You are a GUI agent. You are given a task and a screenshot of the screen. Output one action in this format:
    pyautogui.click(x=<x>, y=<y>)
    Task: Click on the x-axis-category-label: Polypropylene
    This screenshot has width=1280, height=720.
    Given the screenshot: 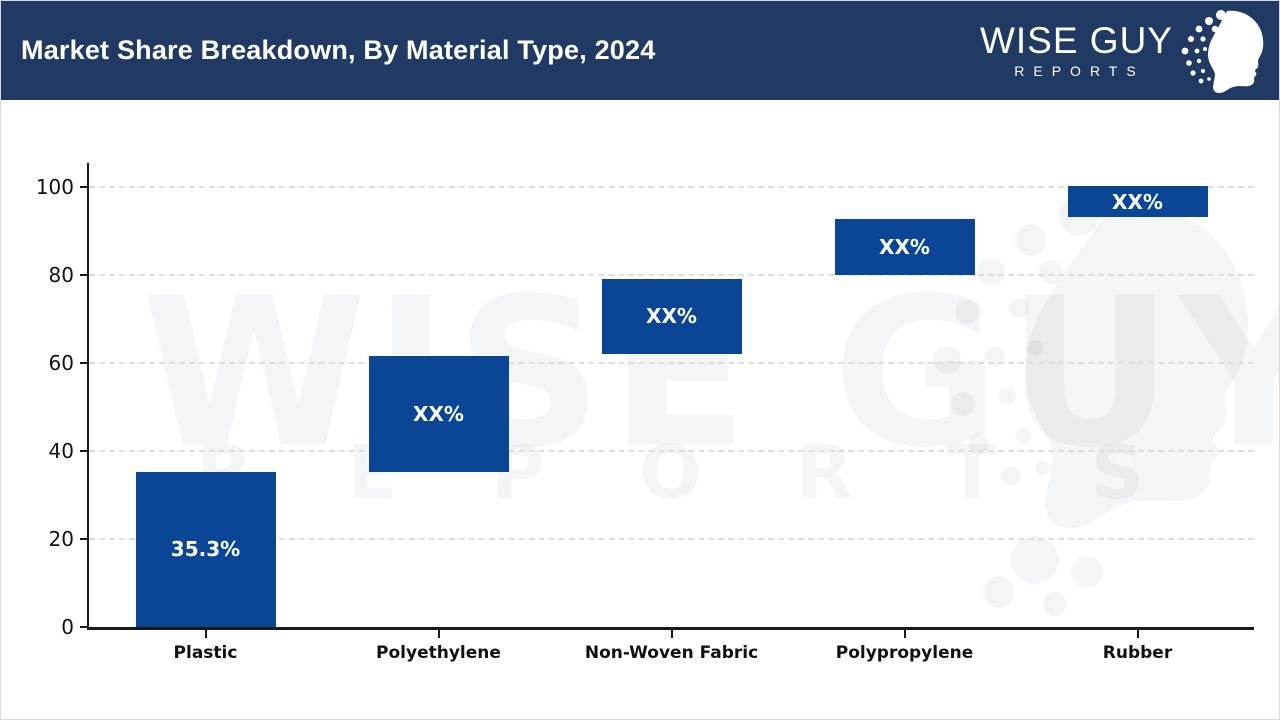 What is the action you would take?
    pyautogui.click(x=904, y=653)
    